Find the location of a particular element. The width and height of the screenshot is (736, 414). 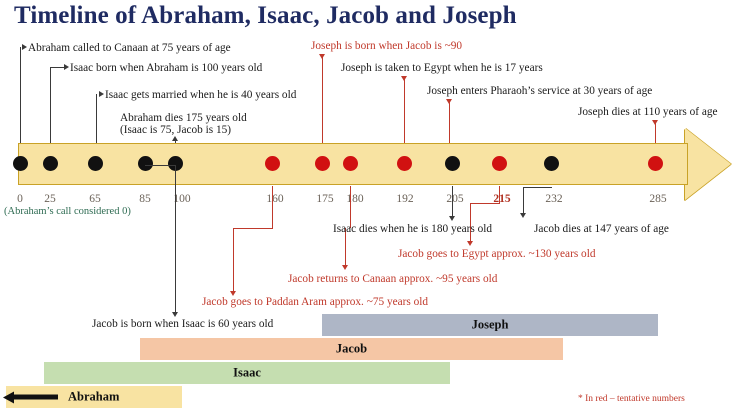

leader-jacob-egypt-h is located at coordinates (485, 203).